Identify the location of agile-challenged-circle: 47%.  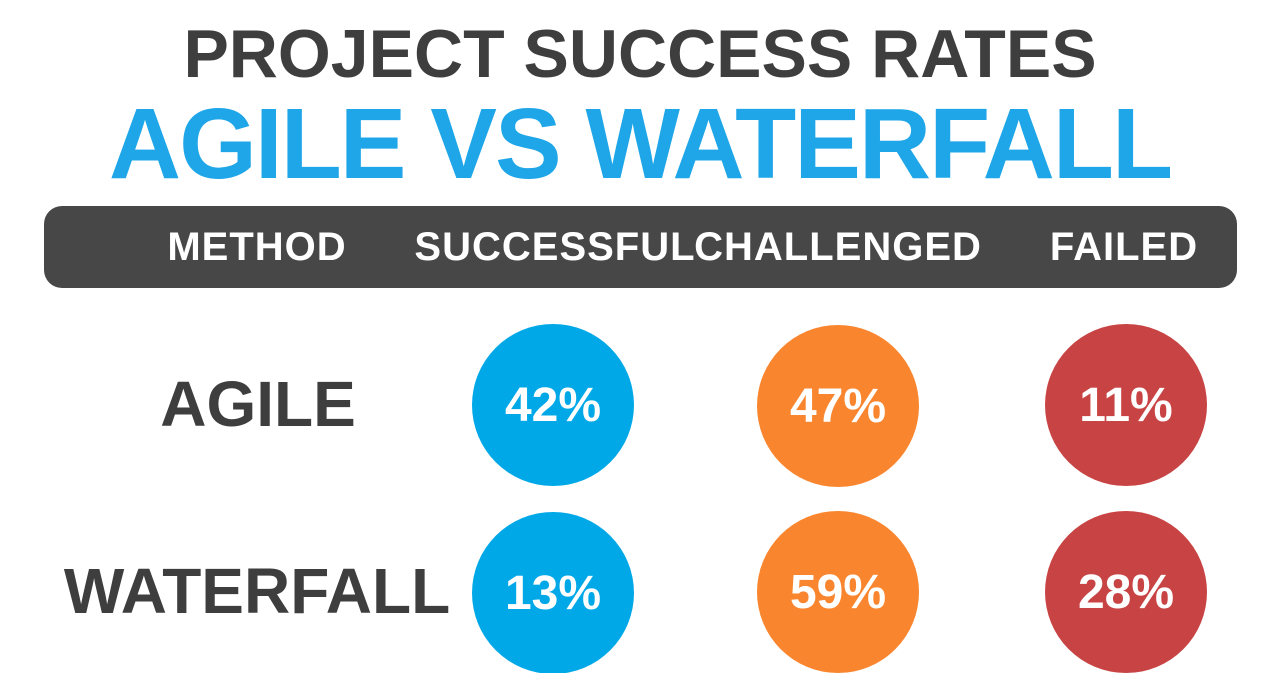
(838, 406).